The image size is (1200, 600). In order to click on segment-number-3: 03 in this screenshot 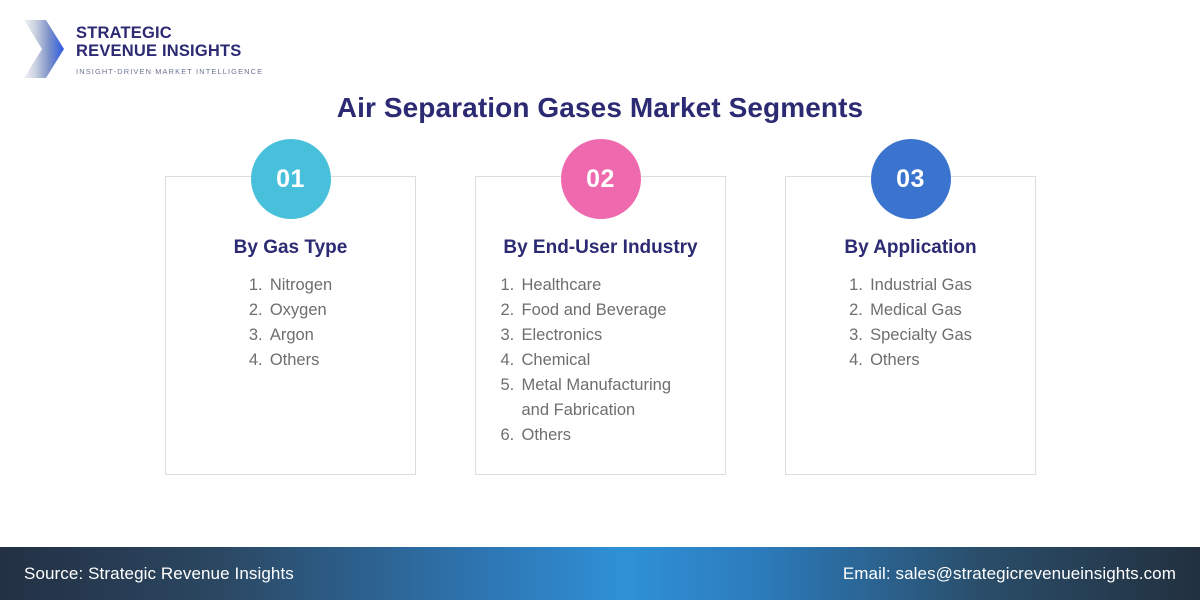, I will do `click(910, 178)`.